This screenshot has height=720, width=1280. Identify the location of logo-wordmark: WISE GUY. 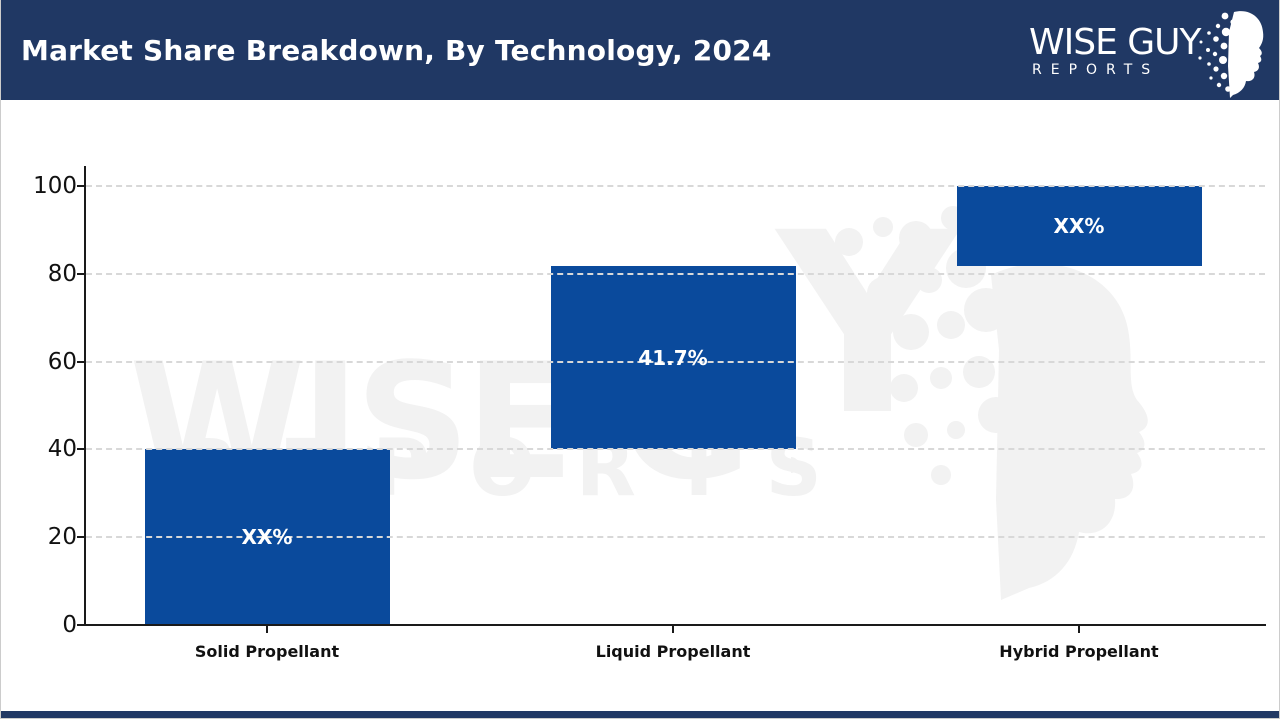
(1115, 42).